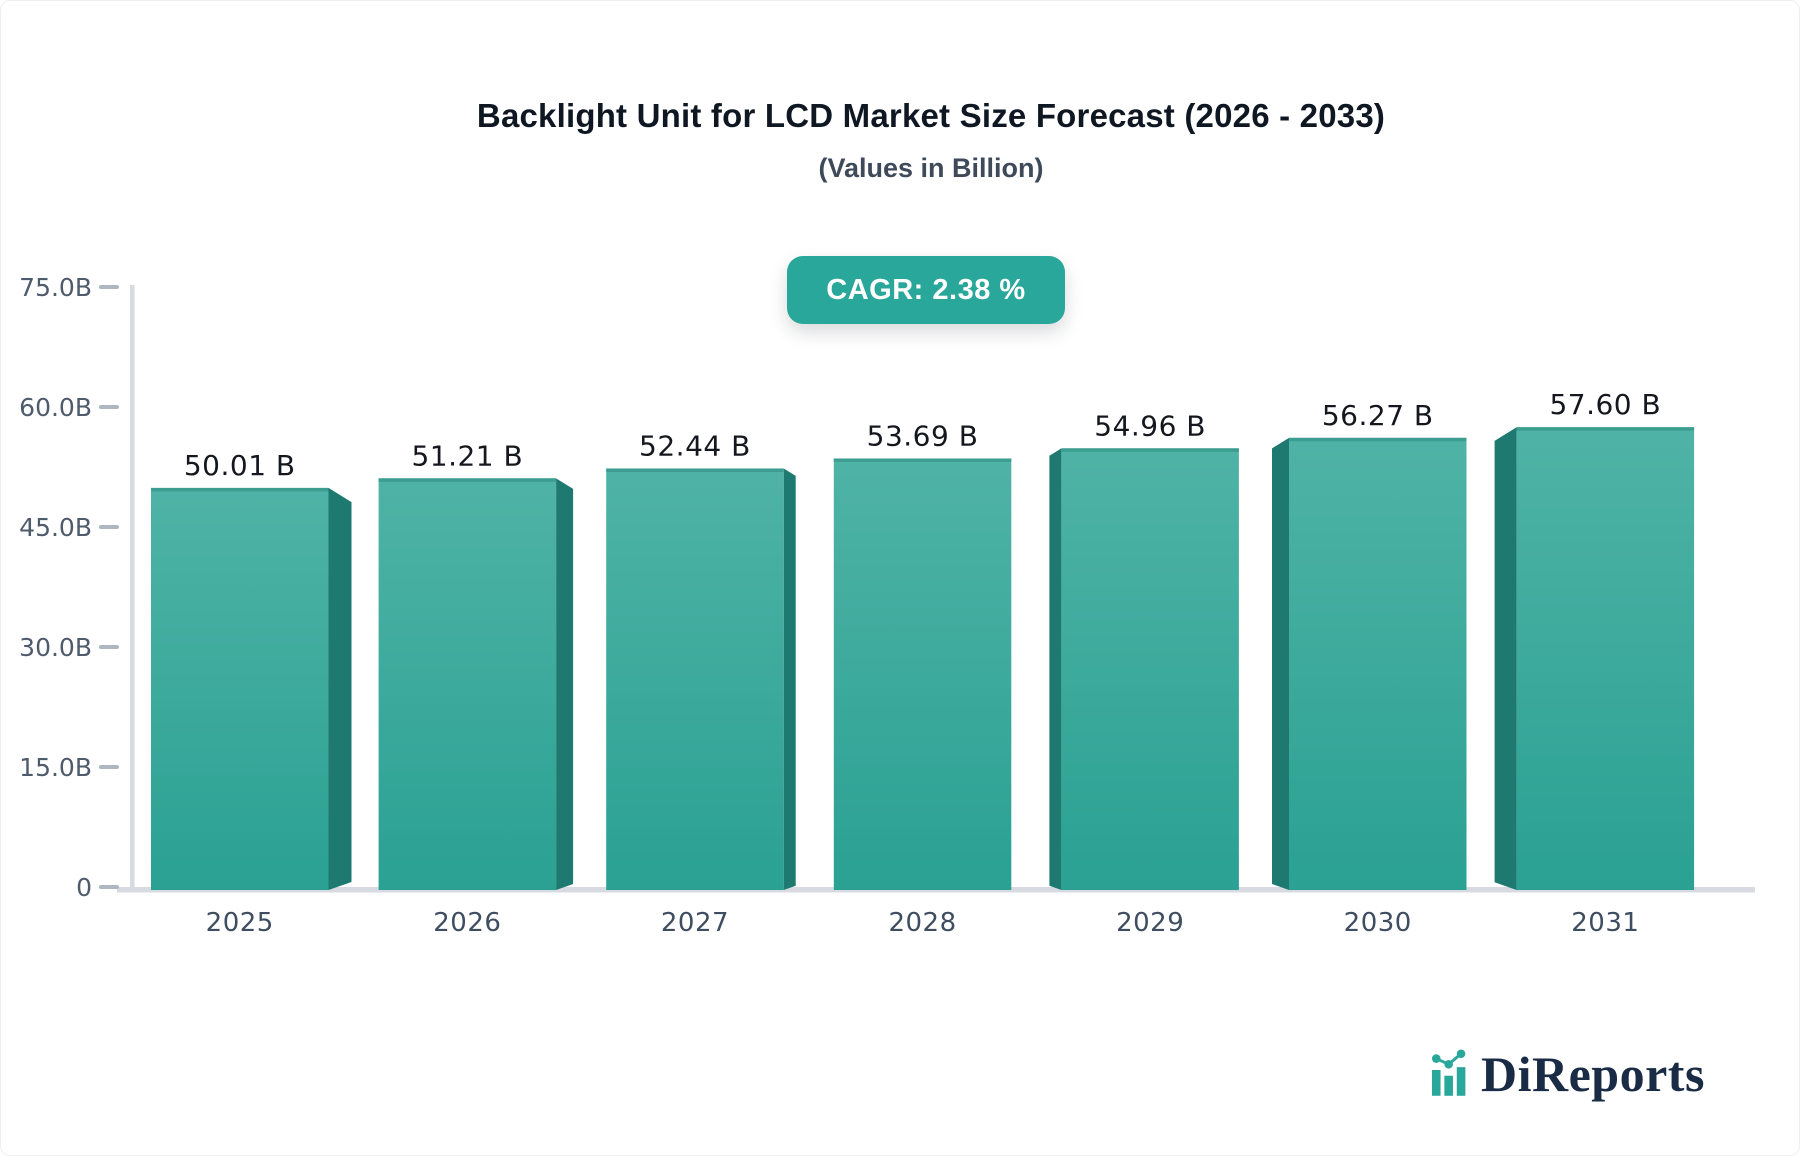 This screenshot has width=1800, height=1156. Describe the element at coordinates (55, 407) in the screenshot. I see `y-tick-label: 60.0B` at that location.